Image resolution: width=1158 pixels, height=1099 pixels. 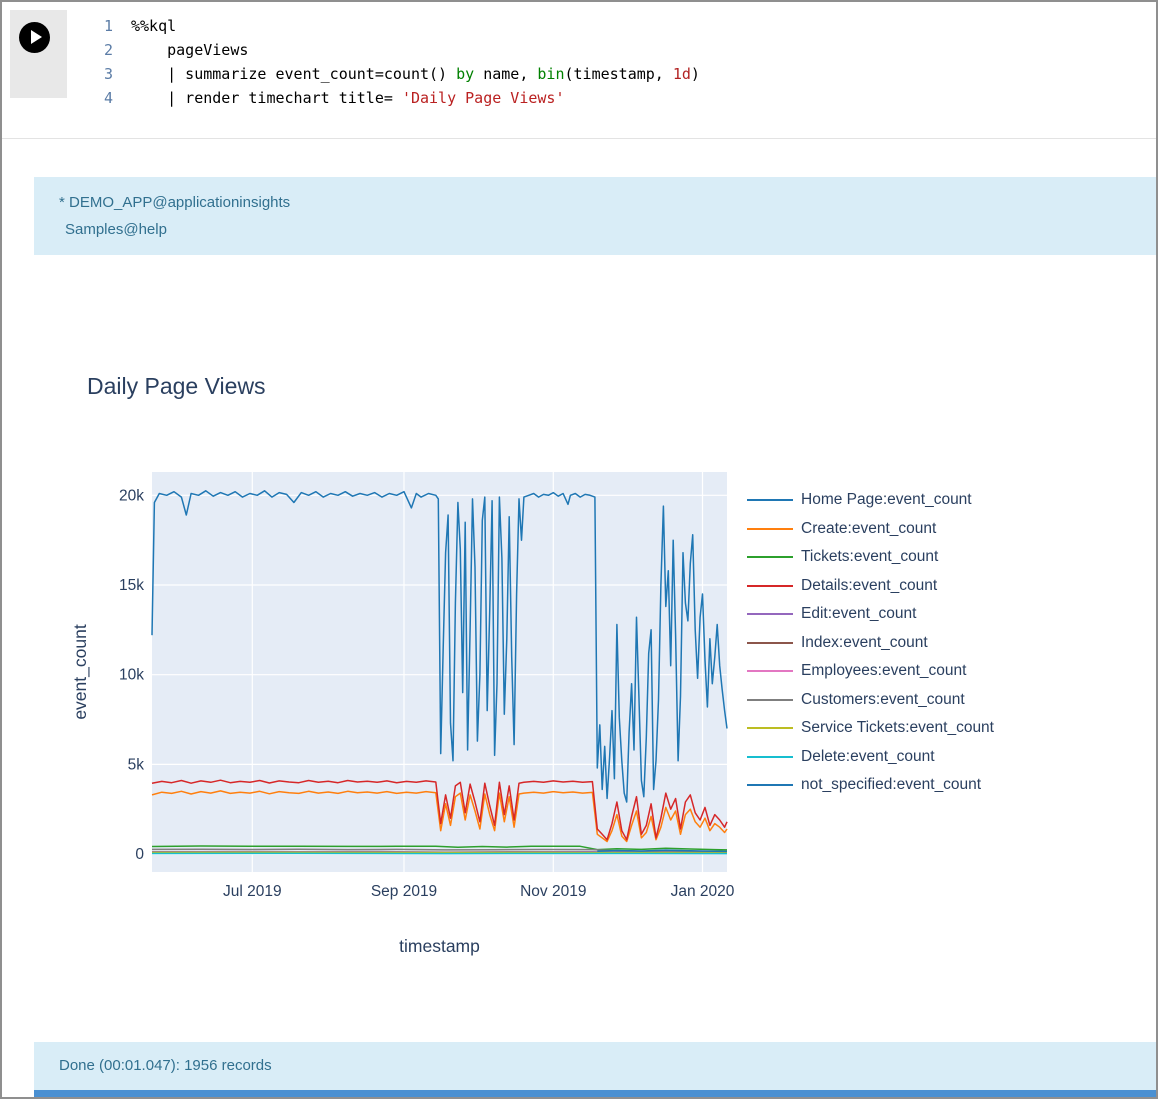 I want to click on legend-item: Edit:event_count, so click(x=870, y=614).